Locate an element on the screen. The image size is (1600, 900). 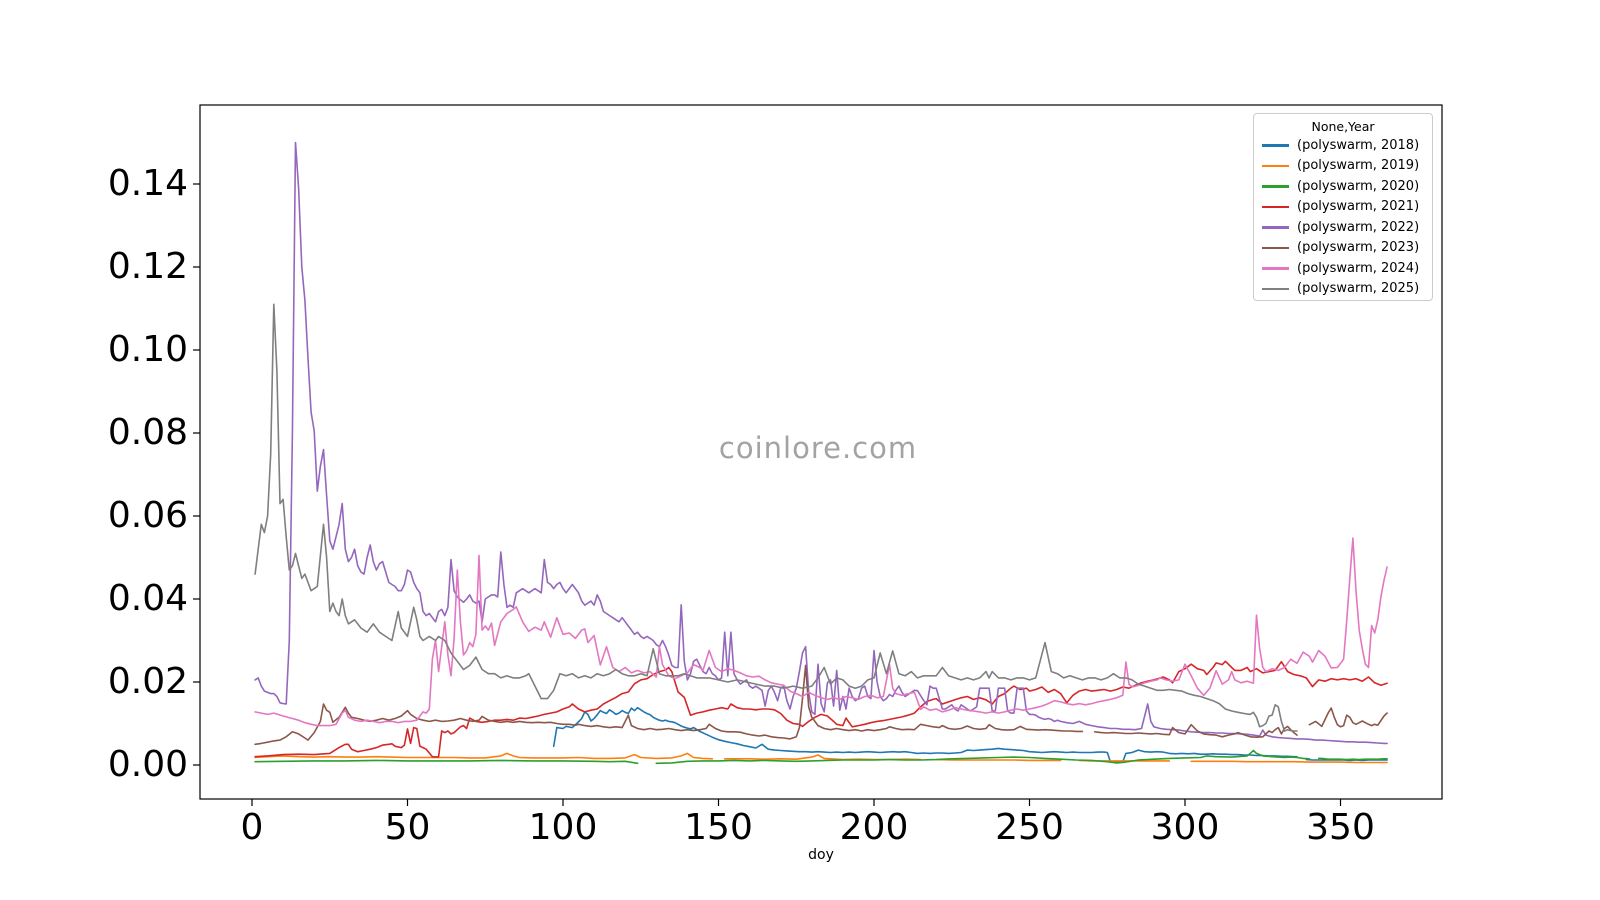
legend-item-2021: (polyswarm, 2021) is located at coordinates (1343, 207).